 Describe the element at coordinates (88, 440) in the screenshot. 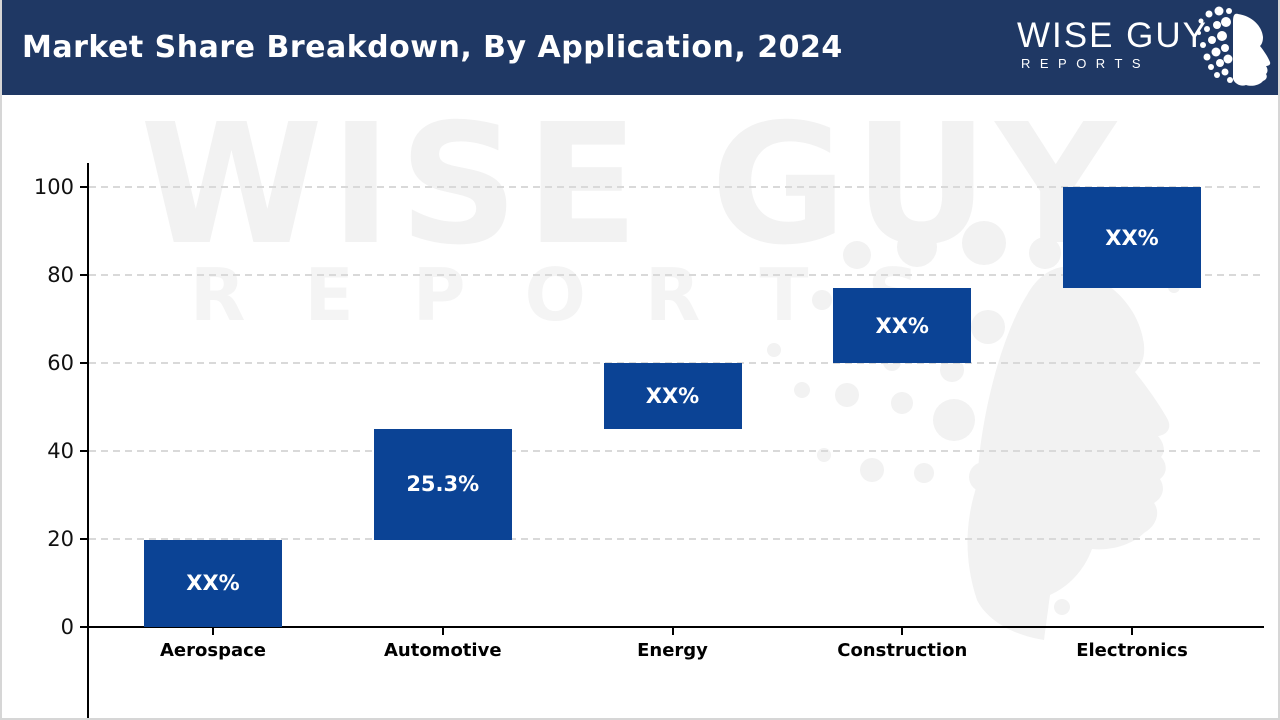

I see `y-axis-line` at that location.